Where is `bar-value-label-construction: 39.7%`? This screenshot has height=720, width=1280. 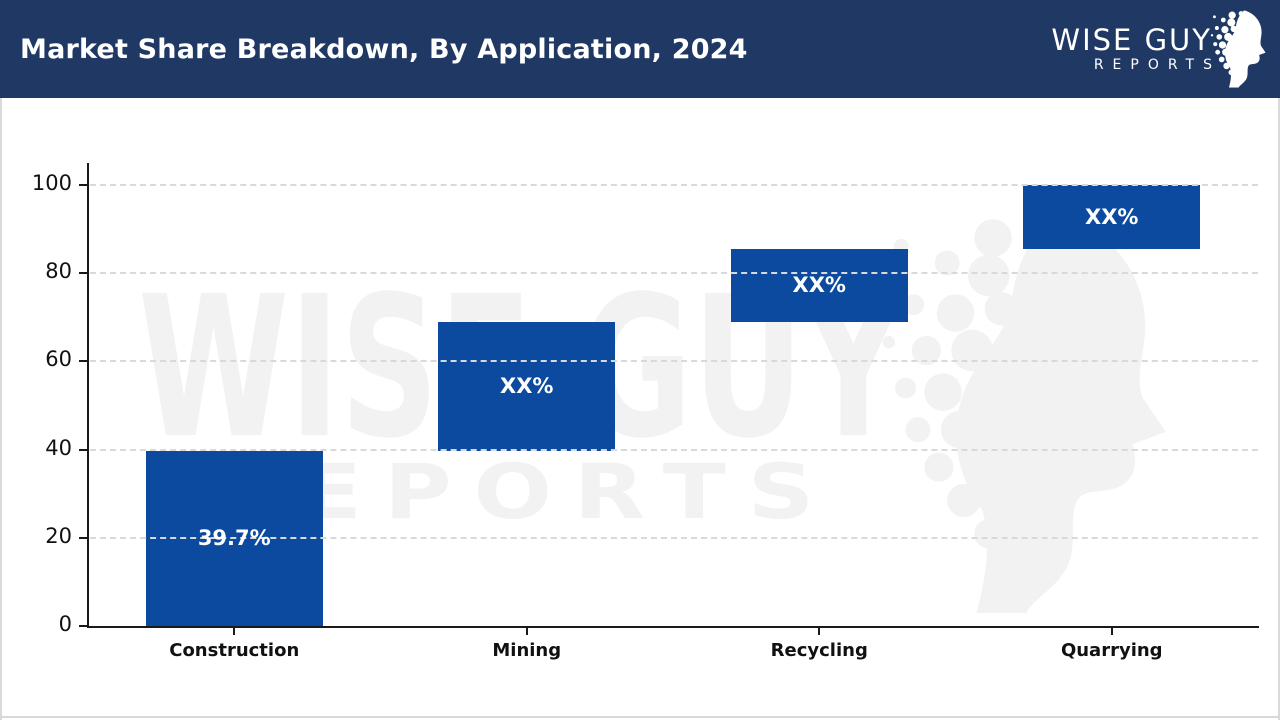
bar-value-label-construction: 39.7% is located at coordinates (234, 538).